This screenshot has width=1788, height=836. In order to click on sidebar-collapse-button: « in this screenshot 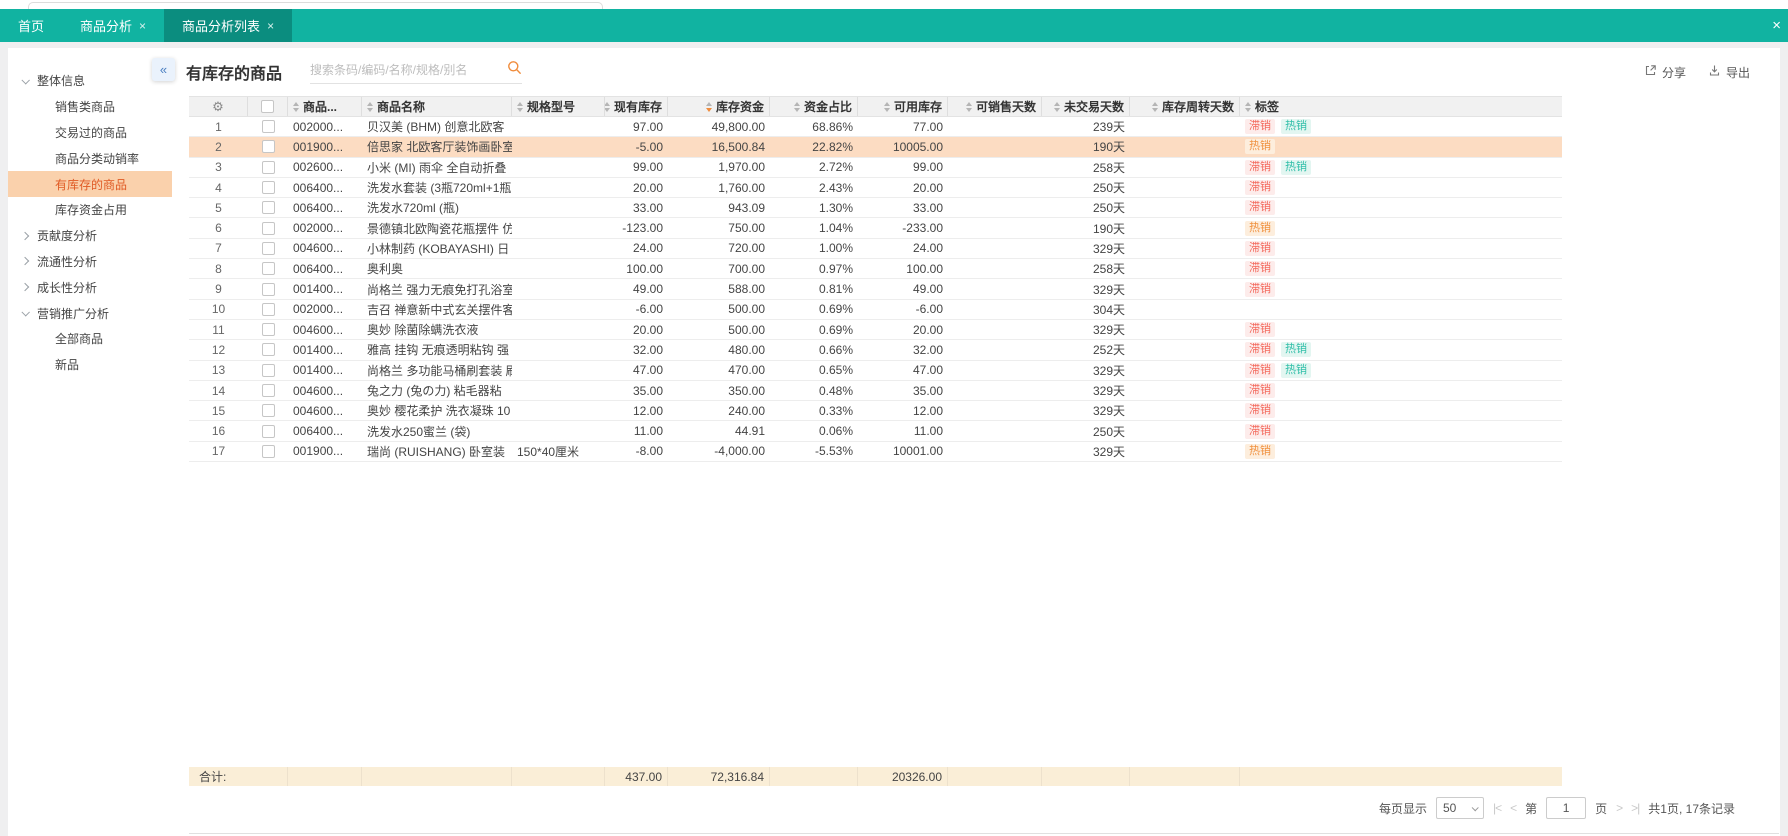, I will do `click(163, 69)`.